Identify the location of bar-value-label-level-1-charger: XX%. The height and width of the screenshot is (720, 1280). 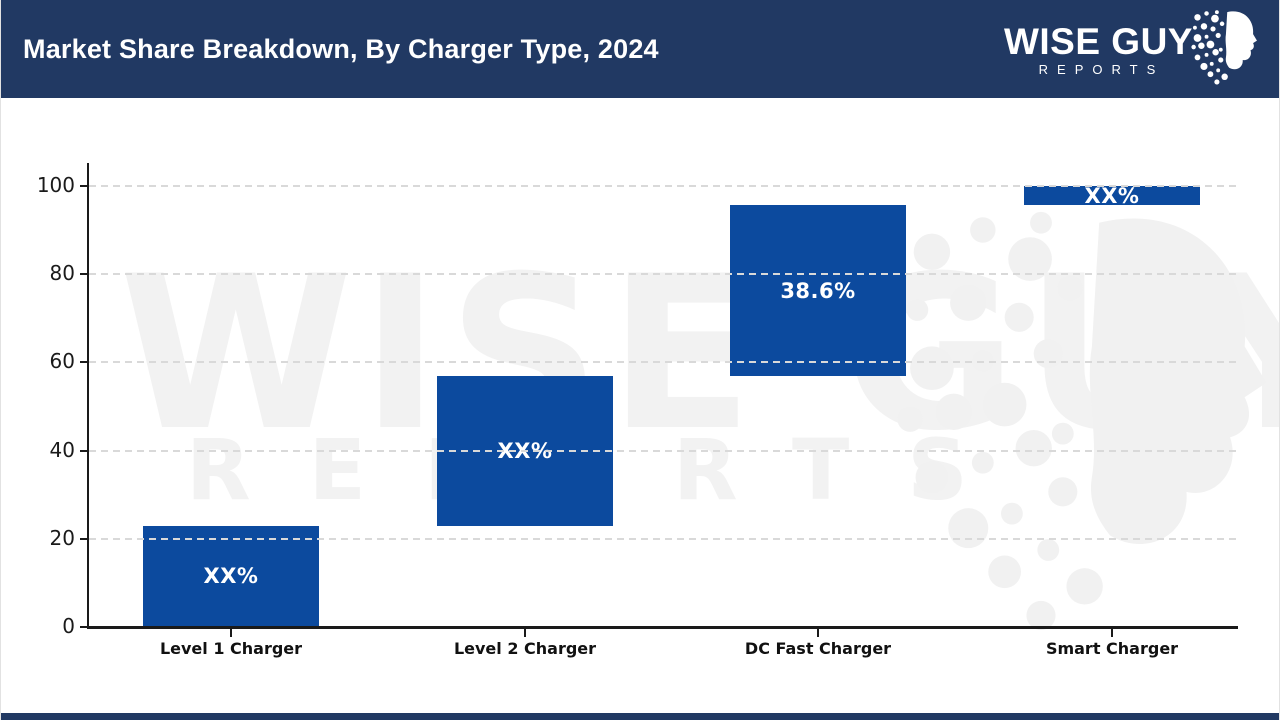
(231, 576).